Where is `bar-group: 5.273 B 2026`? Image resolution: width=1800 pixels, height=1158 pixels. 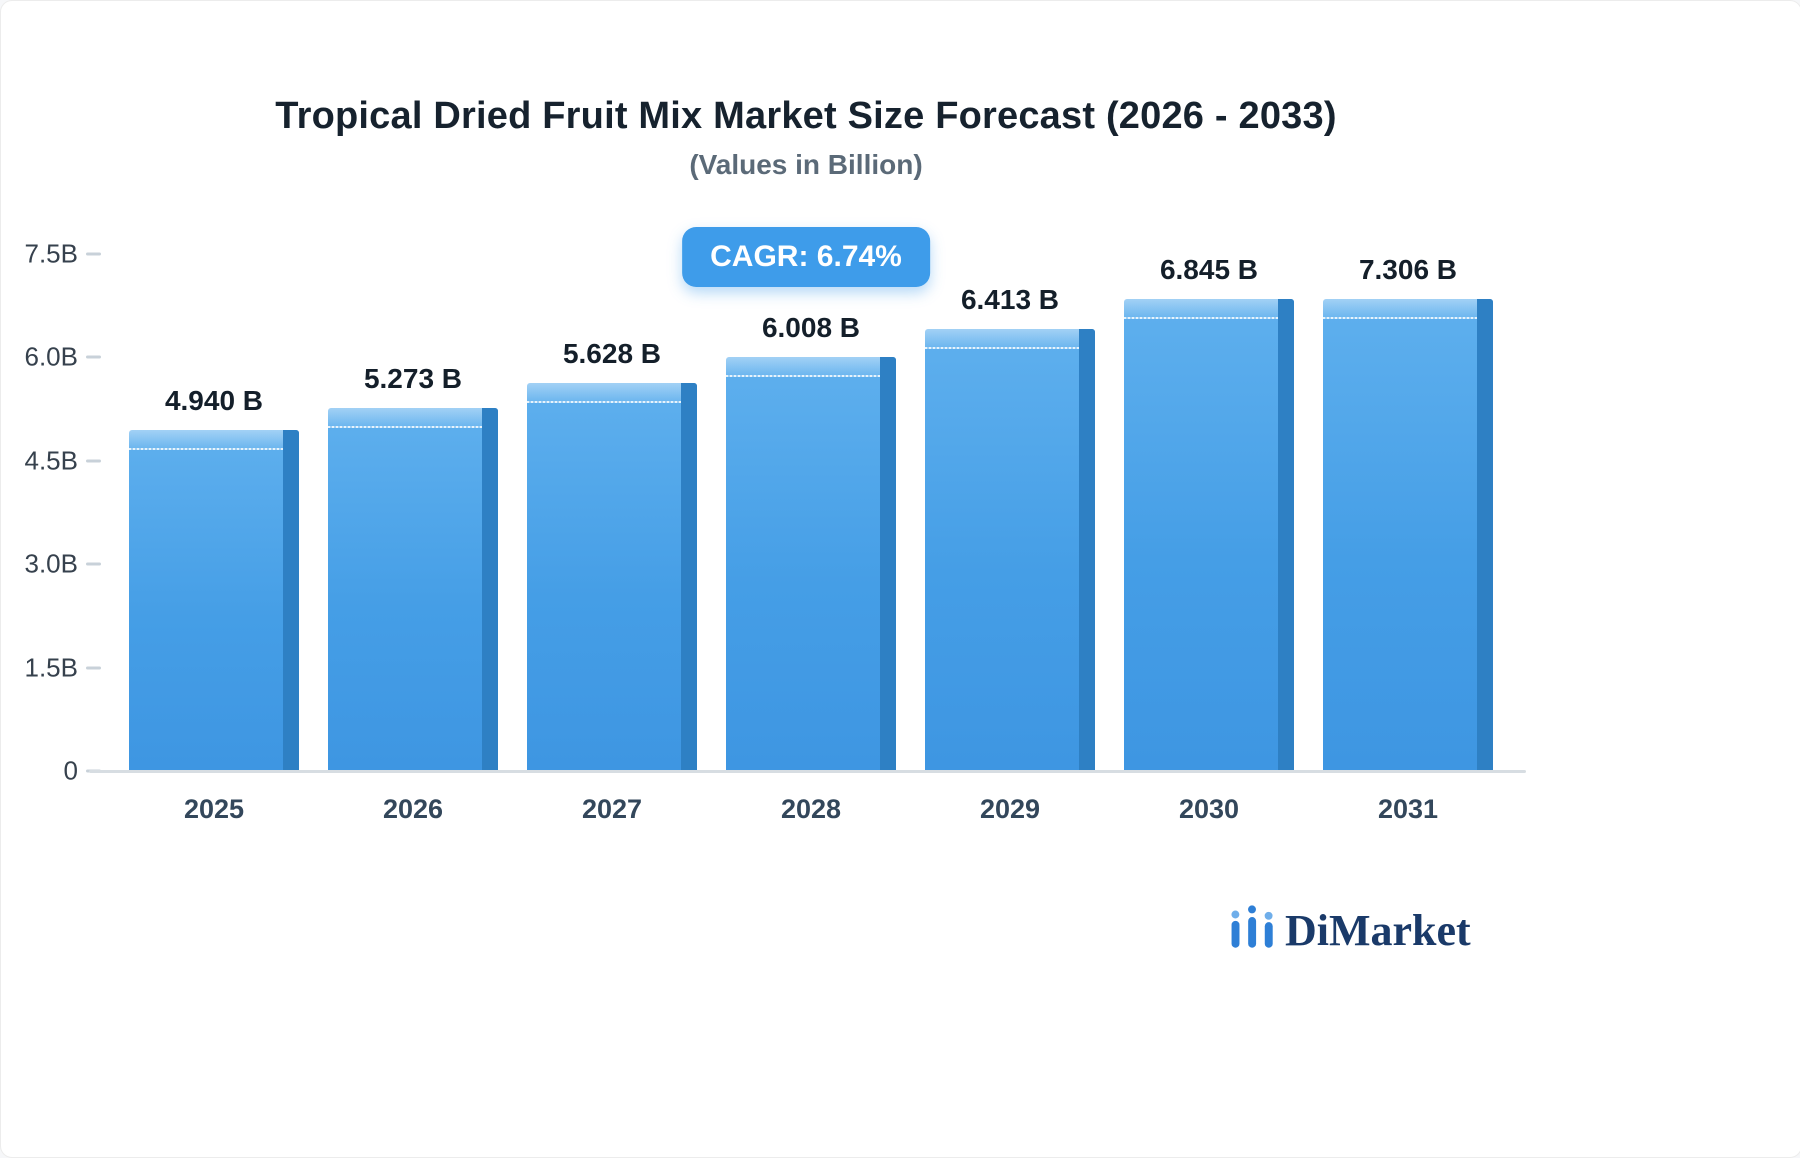
bar-group: 5.273 B 2026 is located at coordinates (413, 539).